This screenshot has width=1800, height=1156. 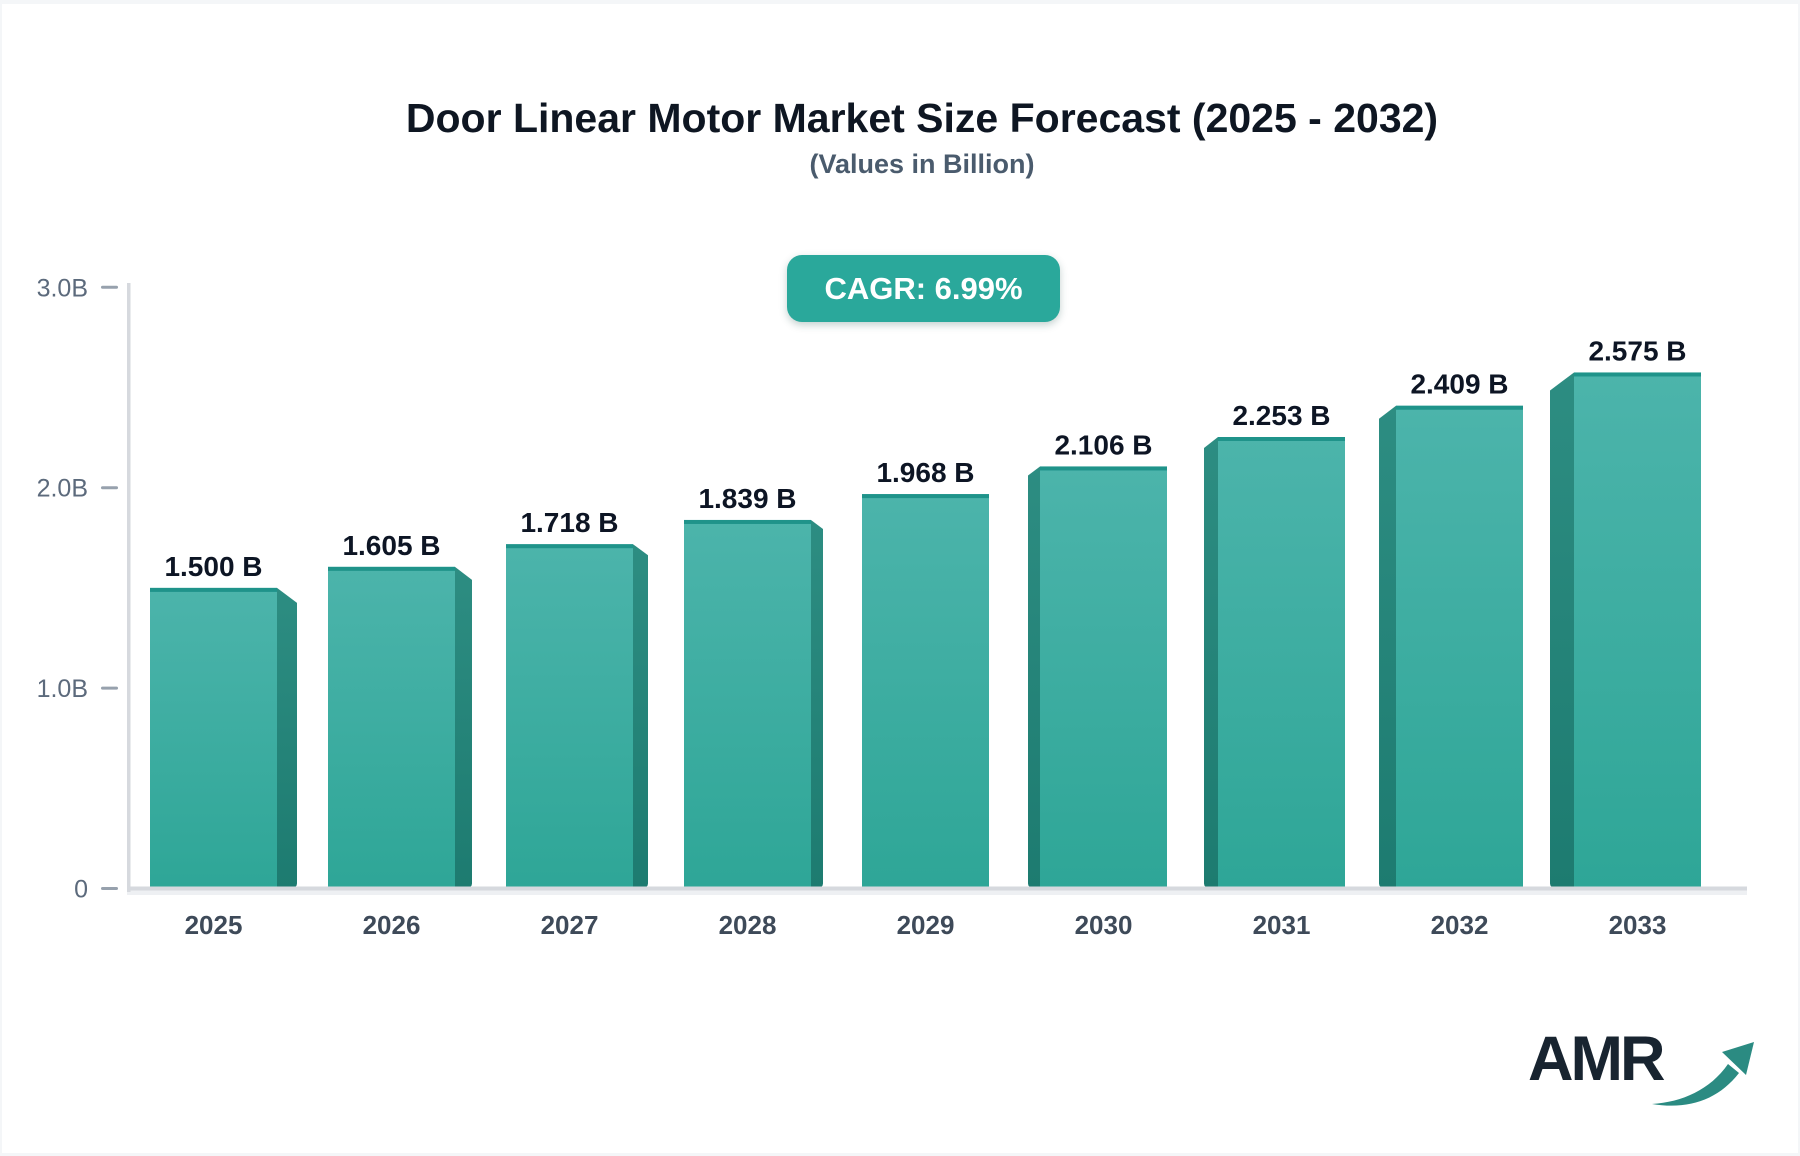 I want to click on bar-value-label: 1.839 B, so click(x=747, y=498).